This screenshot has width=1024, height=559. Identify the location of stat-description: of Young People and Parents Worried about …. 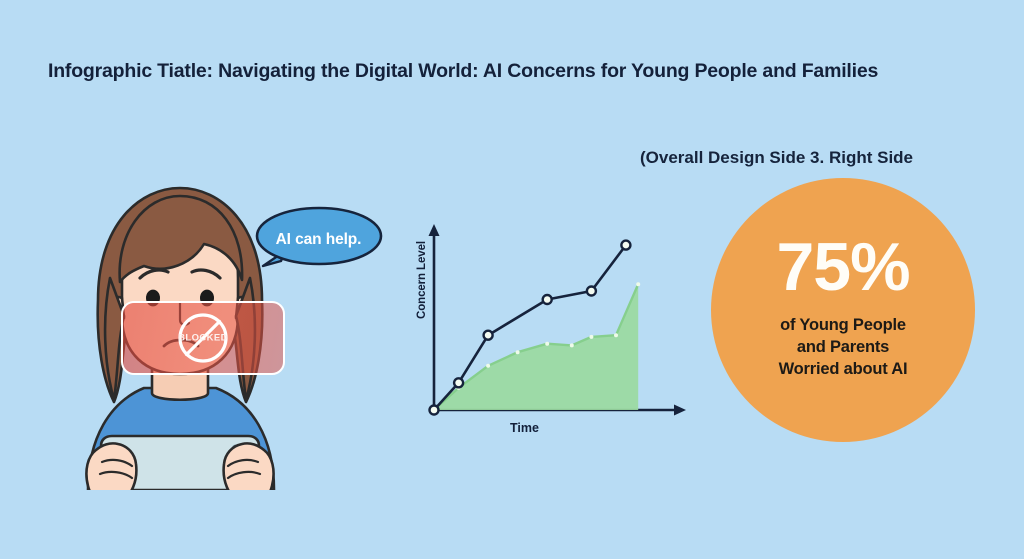
(843, 347).